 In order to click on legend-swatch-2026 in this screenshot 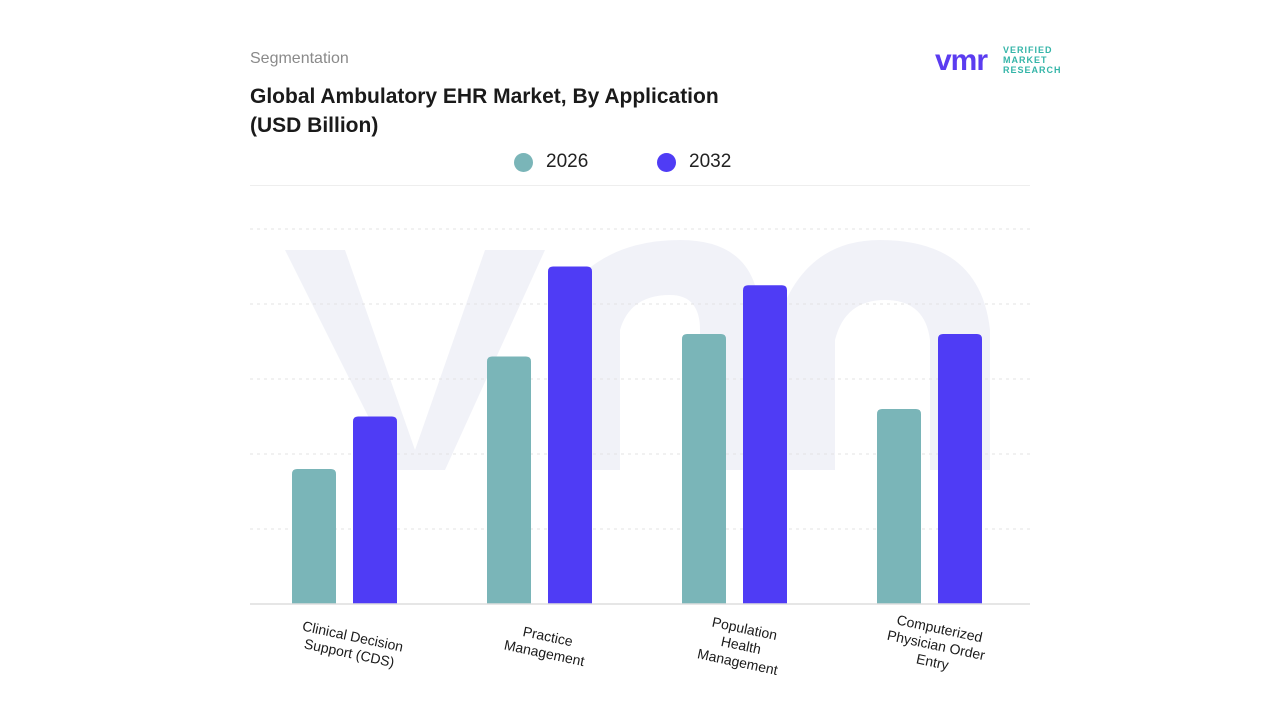, I will do `click(523, 162)`.